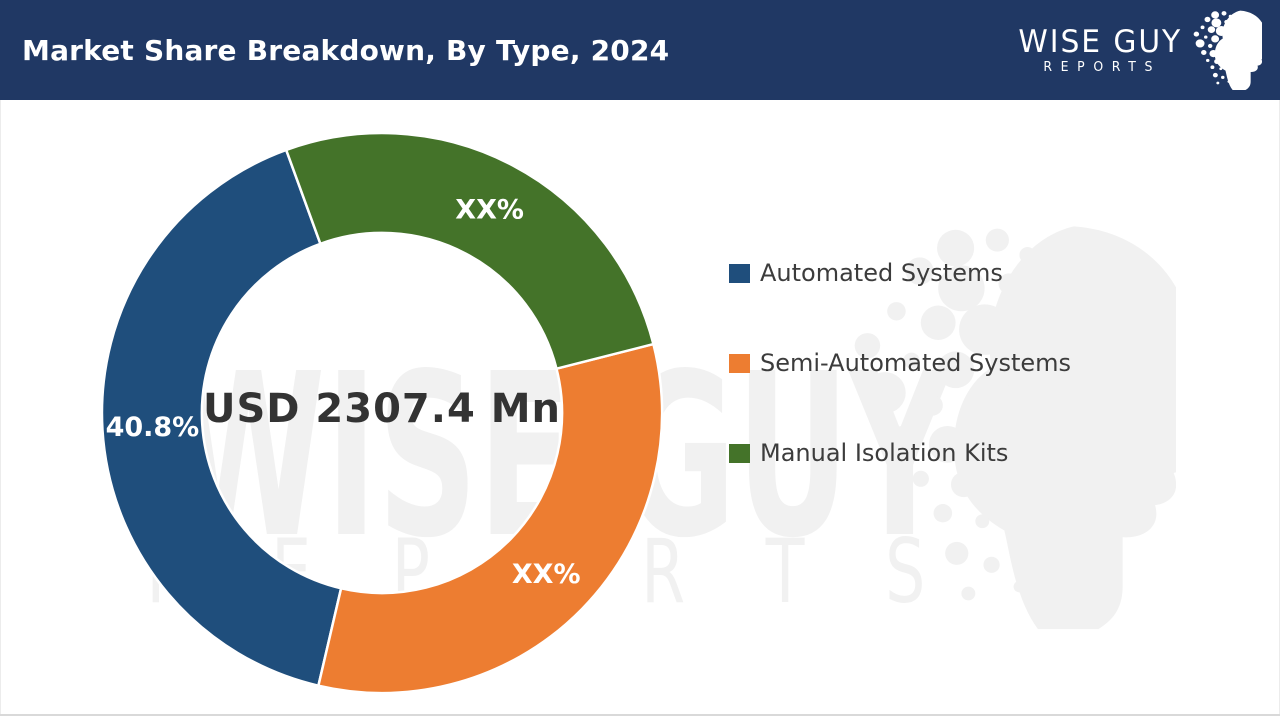 Image resolution: width=1280 pixels, height=720 pixels. I want to click on donut-slice-semi-automated-systems, so click(490, 518).